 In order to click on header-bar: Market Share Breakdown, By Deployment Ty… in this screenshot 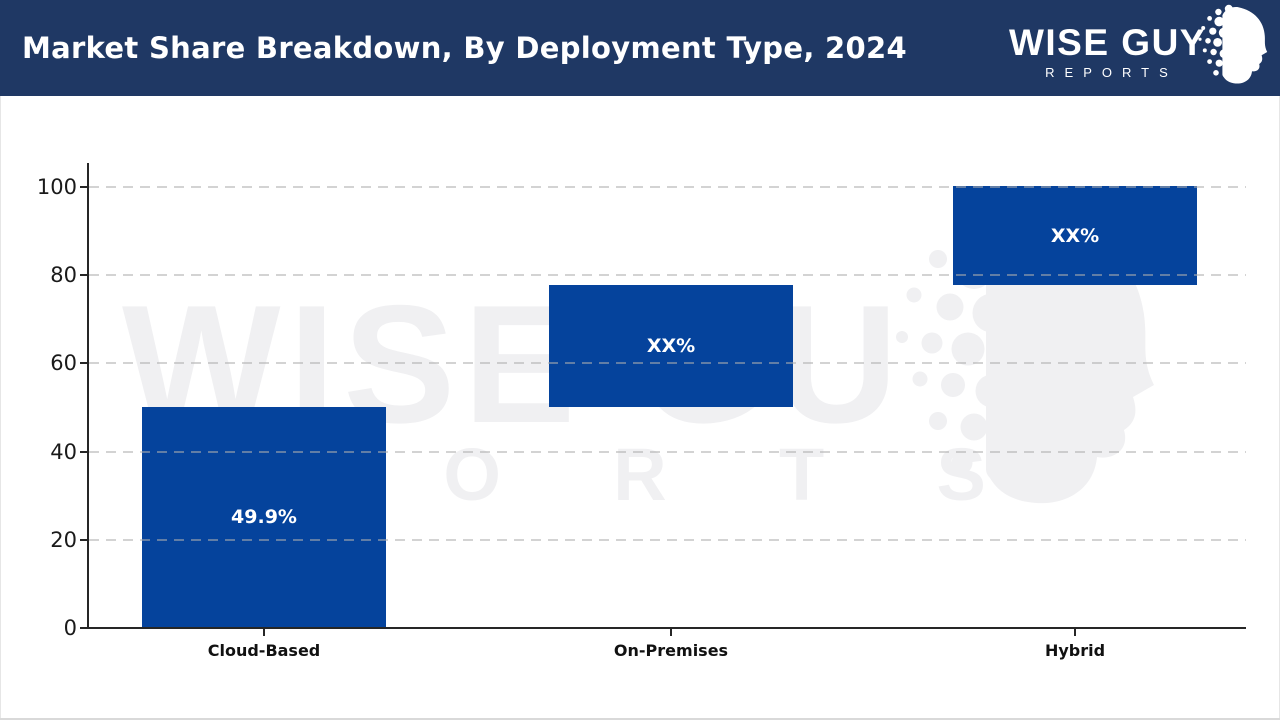, I will do `click(640, 48)`.